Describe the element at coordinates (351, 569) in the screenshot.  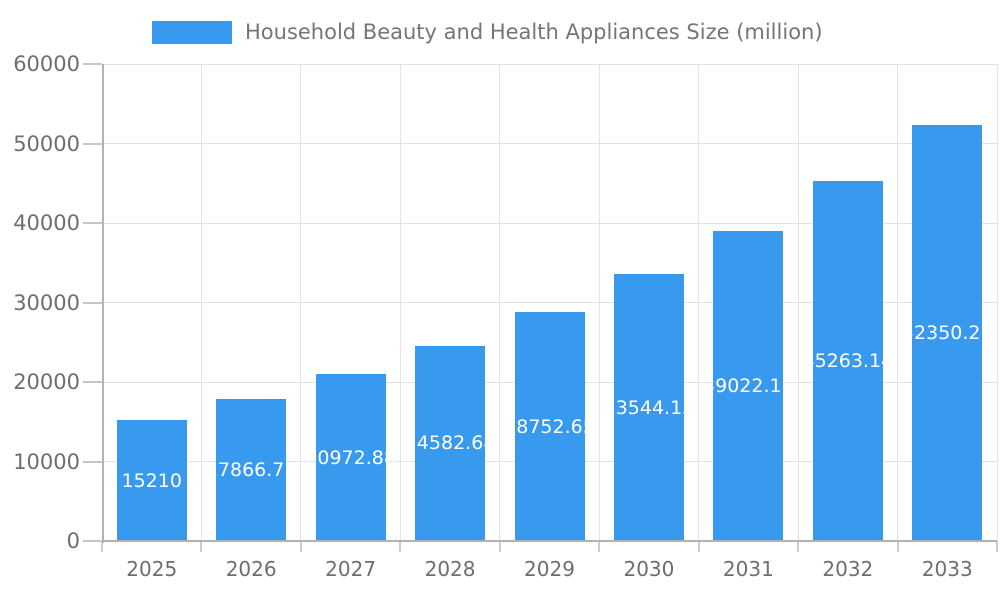
I see `x-axis-label-2027: 2027` at that location.